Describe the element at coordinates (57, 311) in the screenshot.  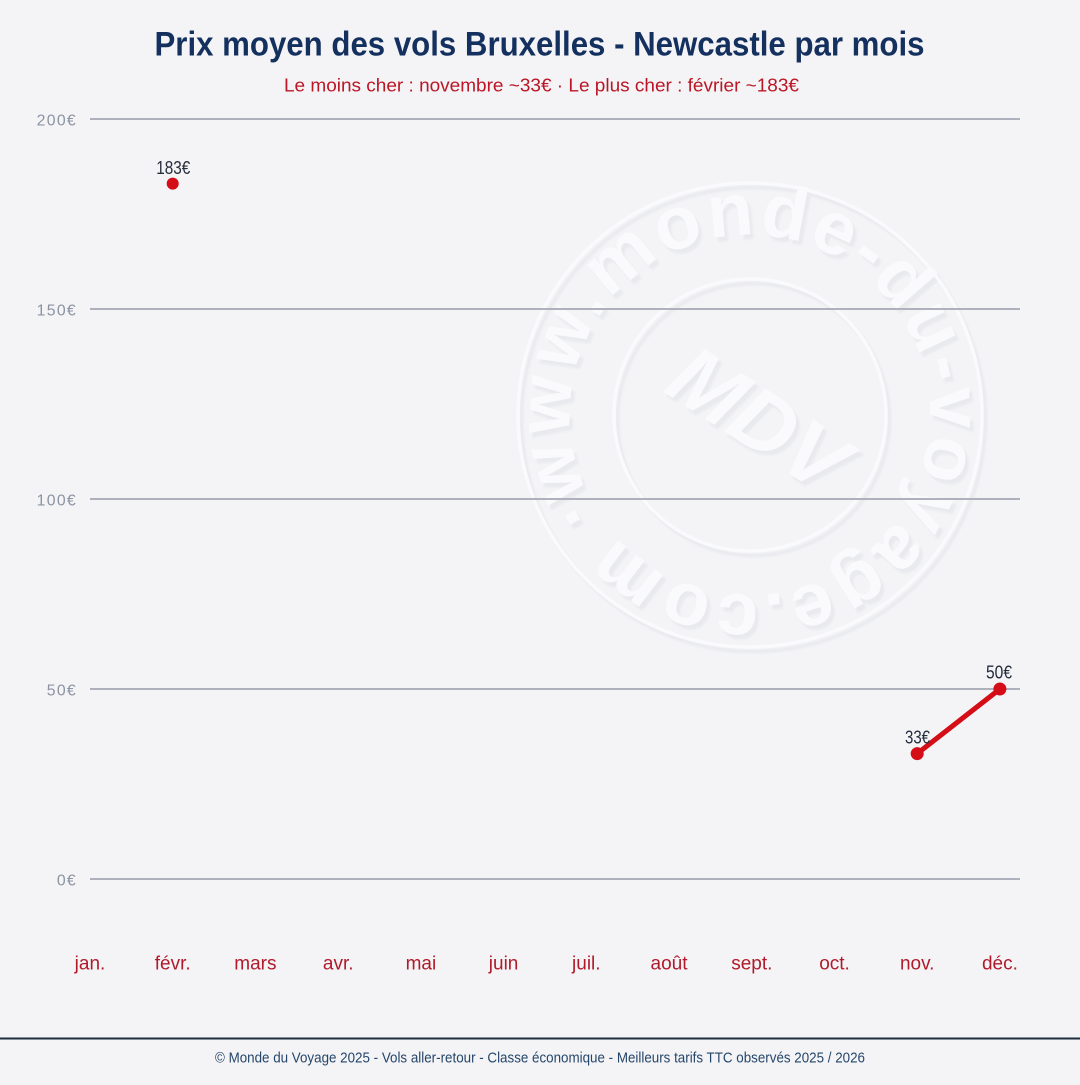
I see `svg-text: 150€` at that location.